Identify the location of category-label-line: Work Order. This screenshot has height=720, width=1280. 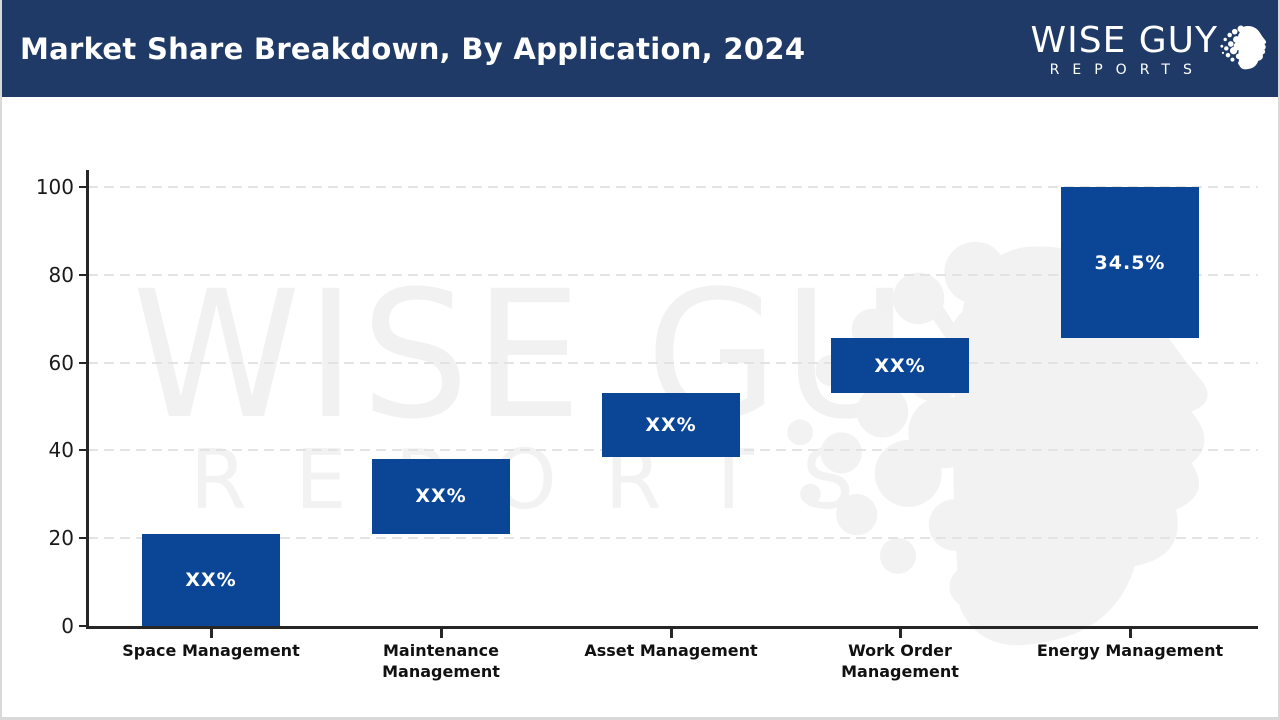
(900, 650).